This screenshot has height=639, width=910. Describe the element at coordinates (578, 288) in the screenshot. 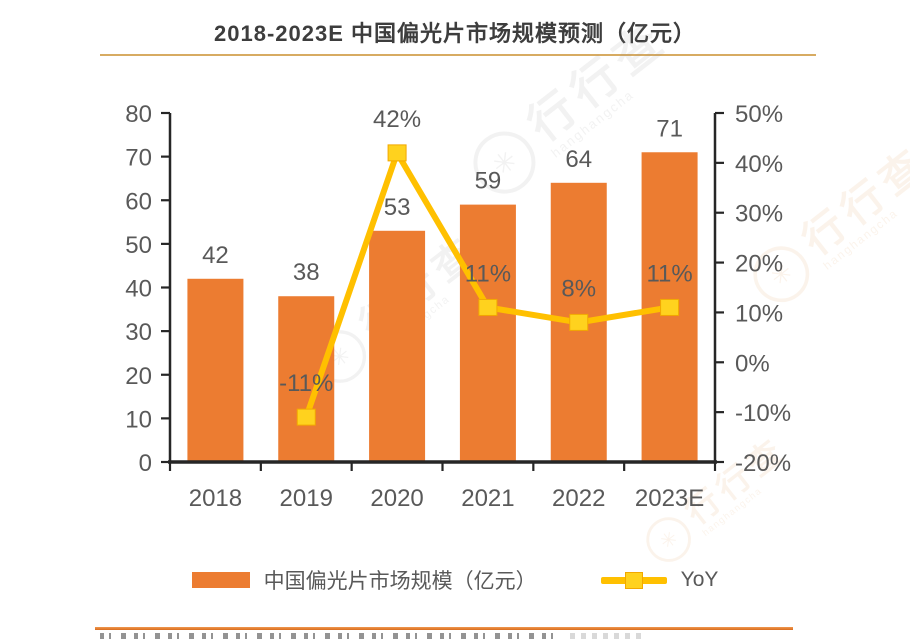

I see `yoy-value-label: 8%` at that location.